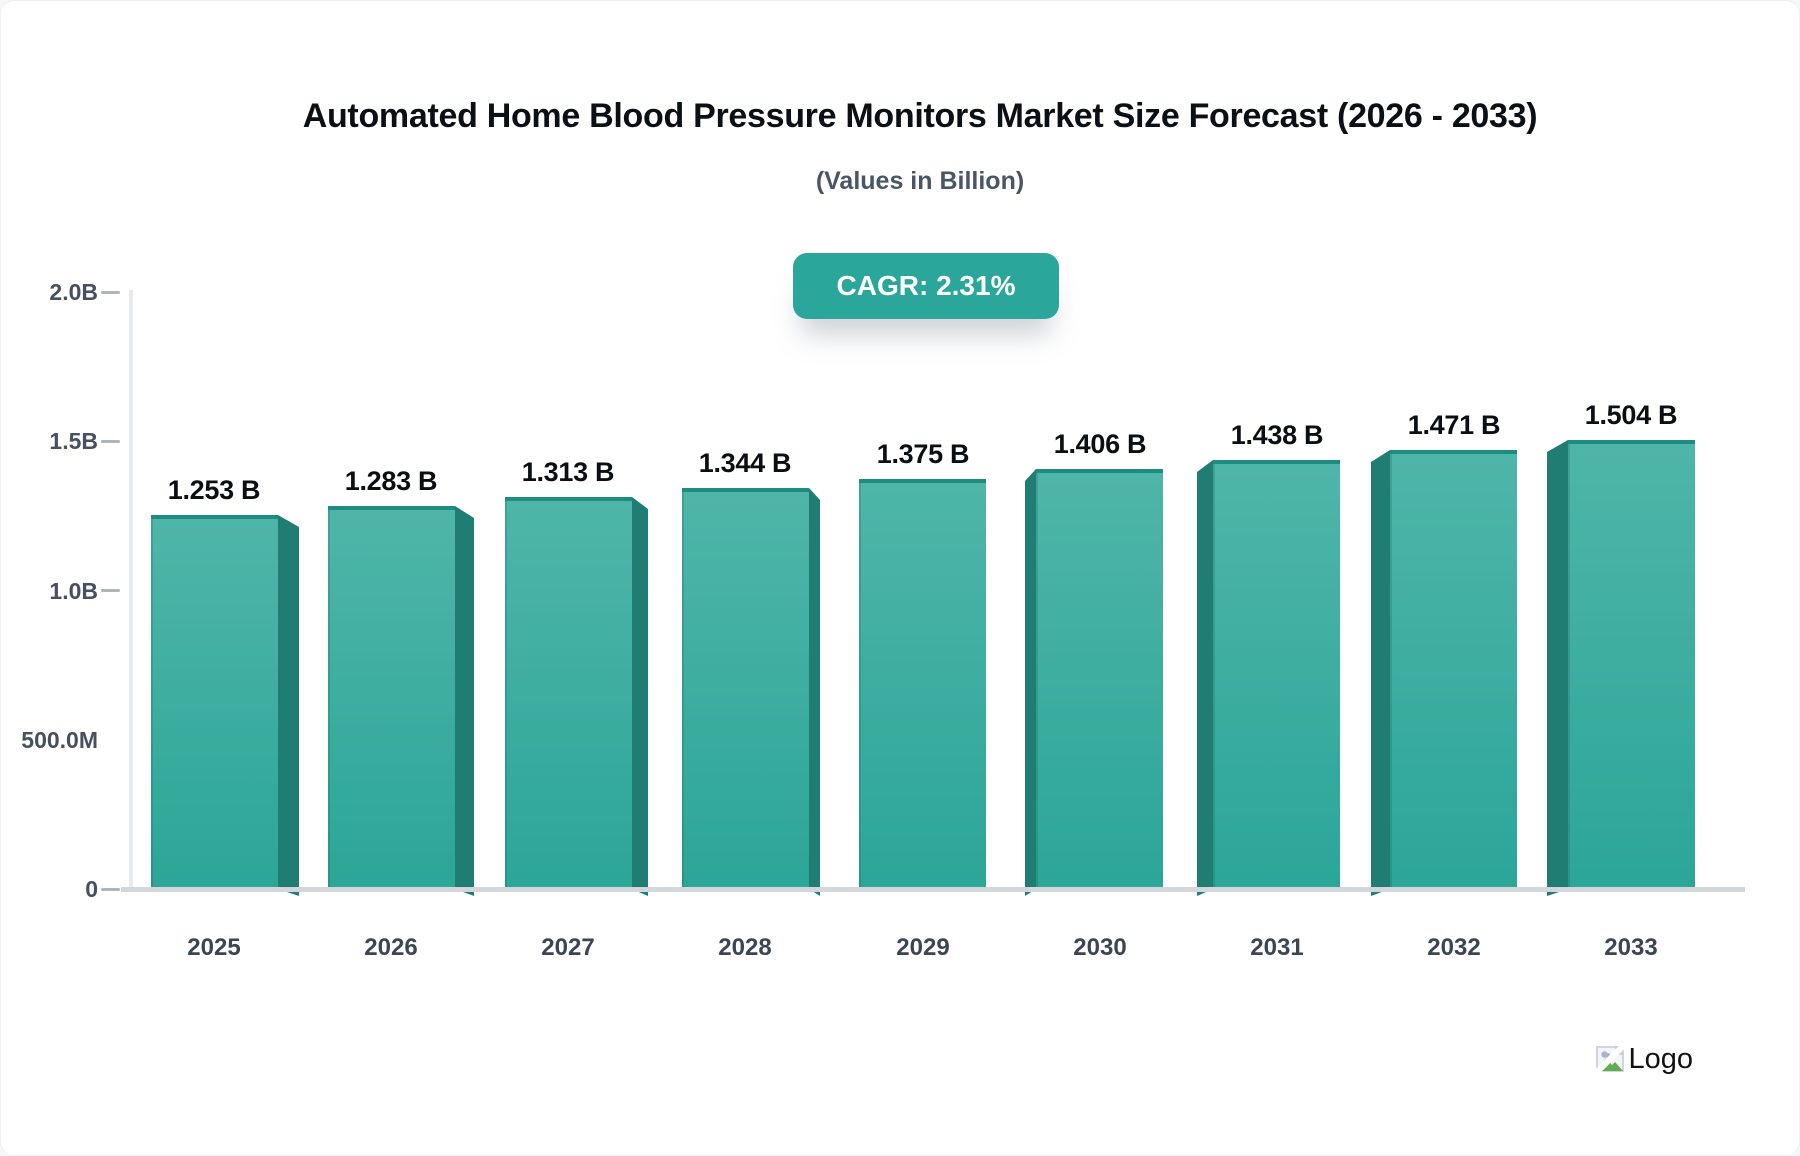 This screenshot has height=1156, width=1800. Describe the element at coordinates (391, 697) in the screenshot. I see `bar-2026` at that location.